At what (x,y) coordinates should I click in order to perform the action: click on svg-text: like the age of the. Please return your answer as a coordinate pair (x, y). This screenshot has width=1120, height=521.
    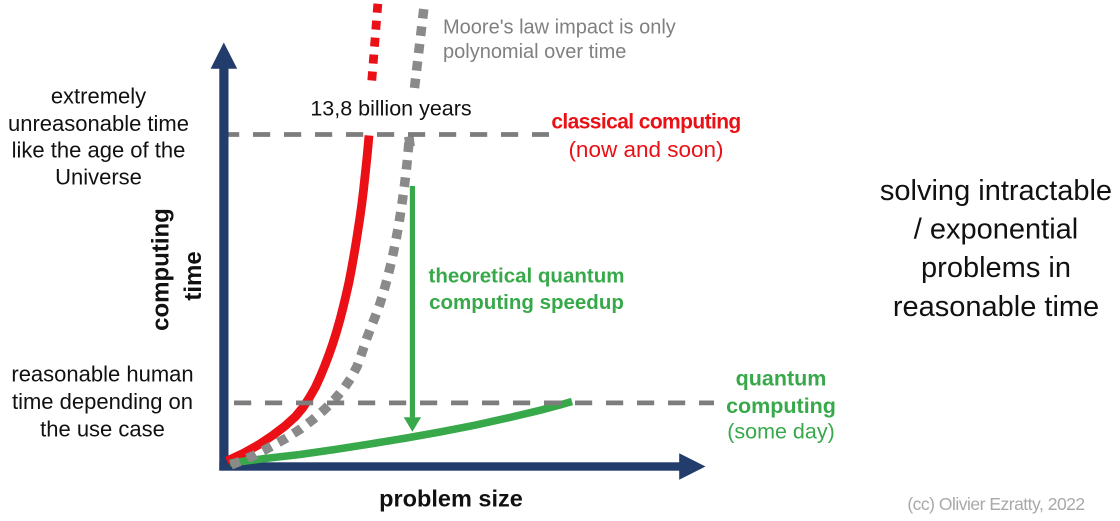
    Looking at the image, I should click on (99, 149).